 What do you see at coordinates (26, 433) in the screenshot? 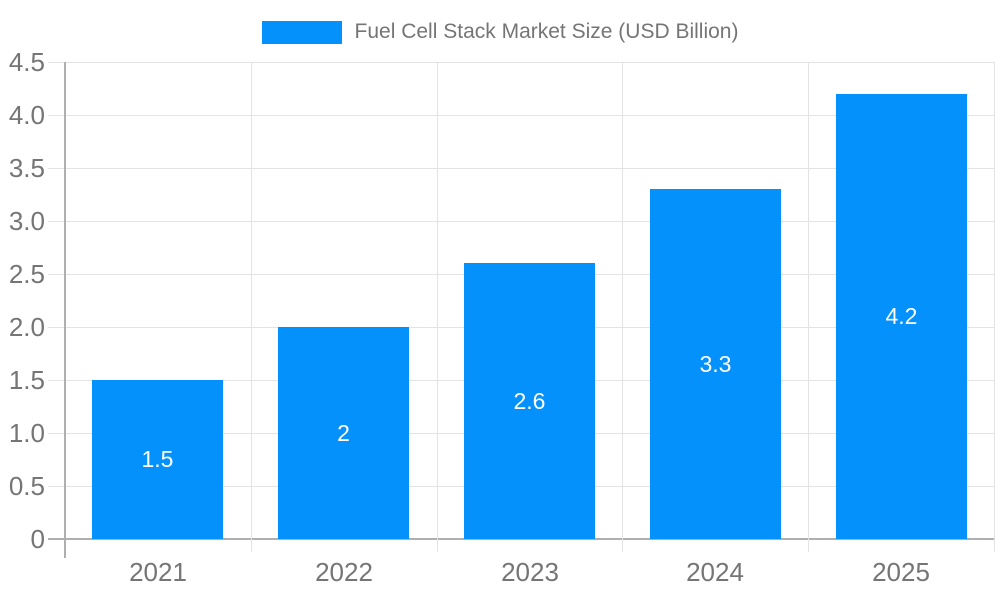
I see `y-tick-label: 1.0` at bounding box center [26, 433].